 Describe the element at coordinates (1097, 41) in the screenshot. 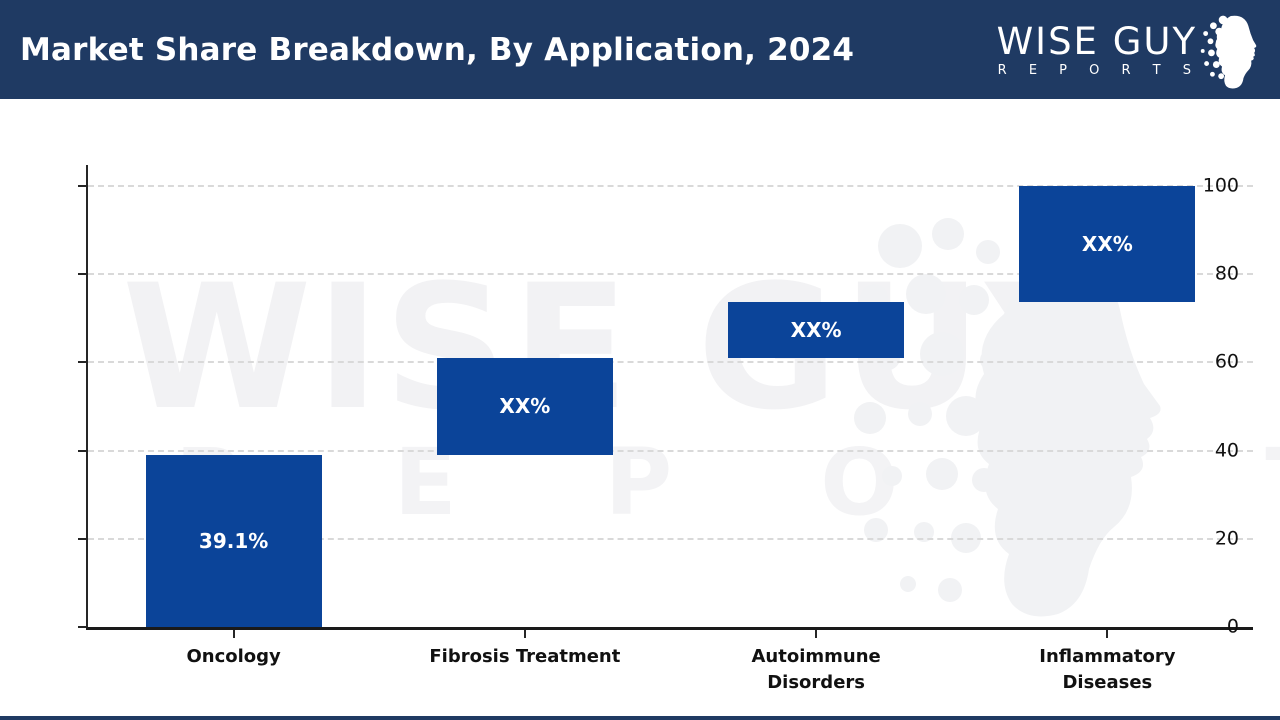

I see `logo-wordmark: WISE GUY` at that location.